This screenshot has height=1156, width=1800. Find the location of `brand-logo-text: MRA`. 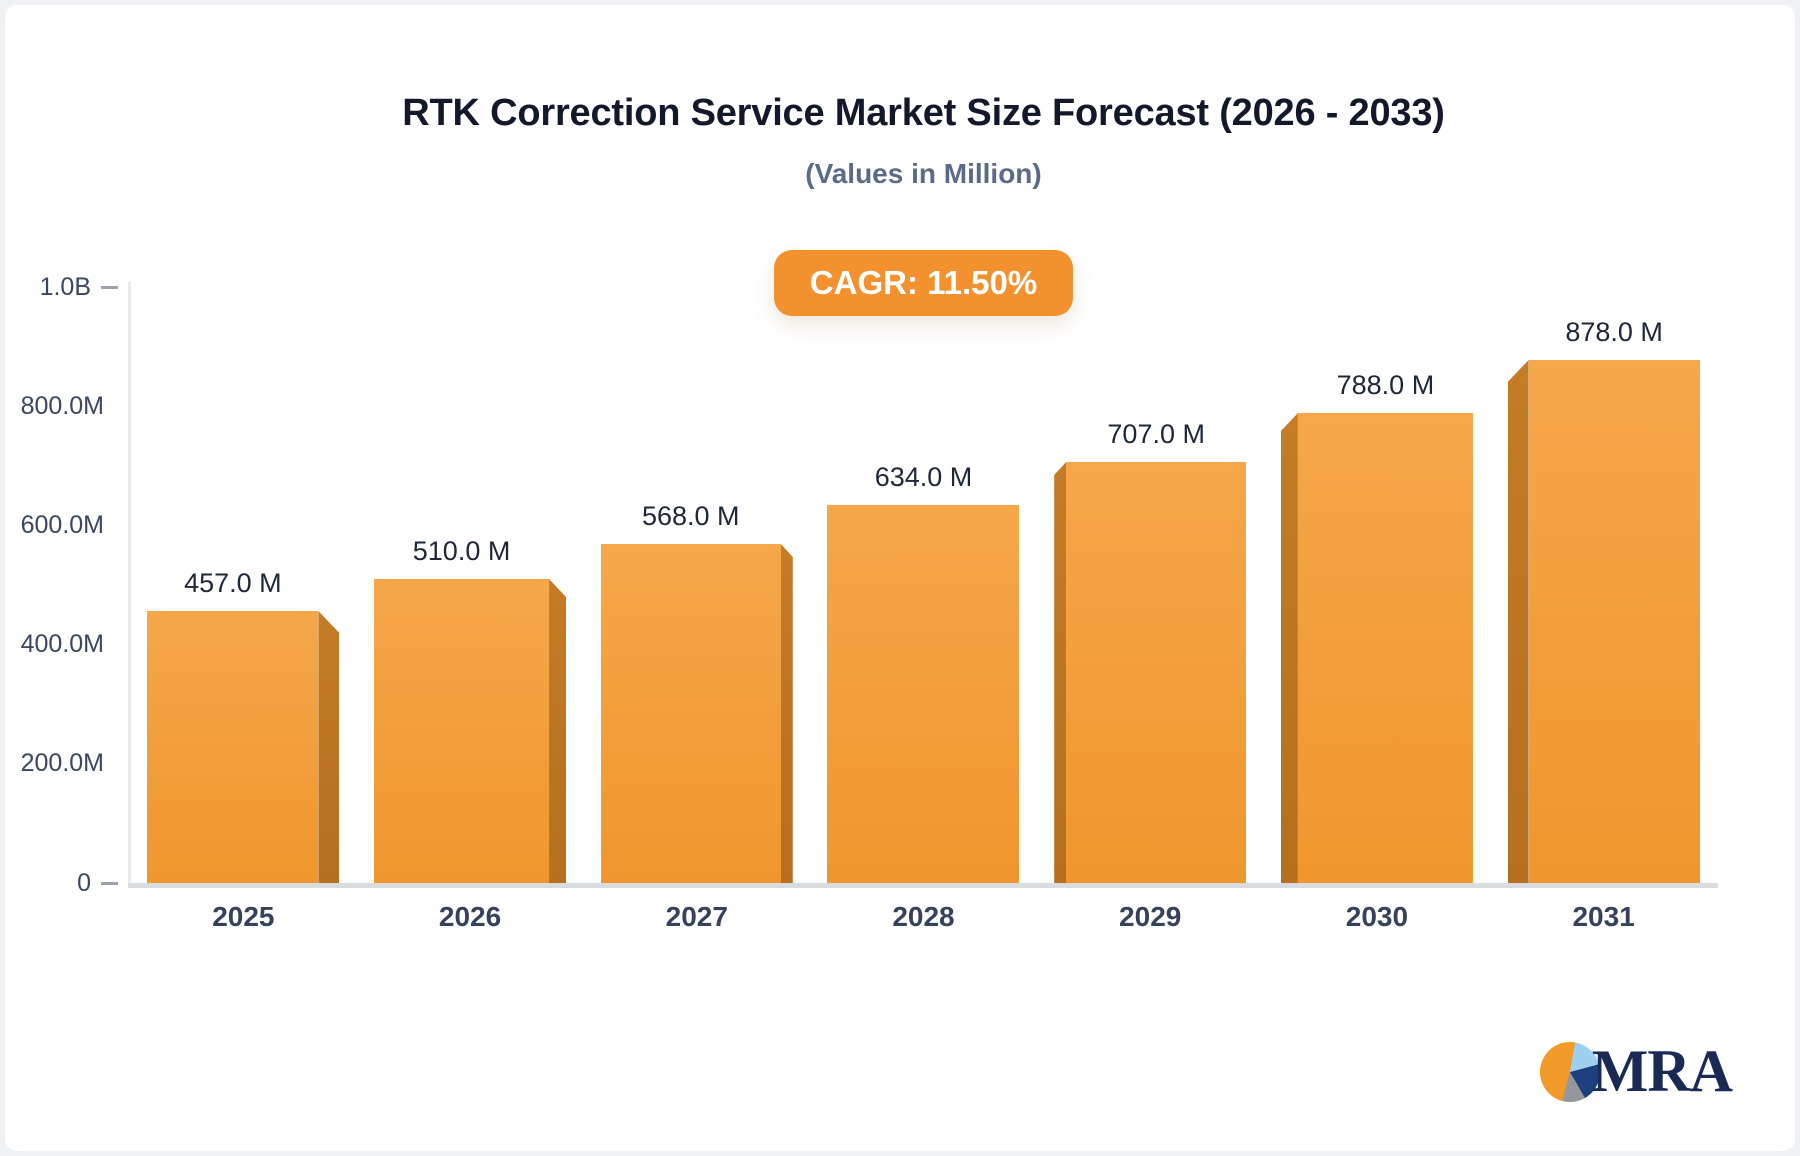

brand-logo-text: MRA is located at coordinates (1662, 1071).